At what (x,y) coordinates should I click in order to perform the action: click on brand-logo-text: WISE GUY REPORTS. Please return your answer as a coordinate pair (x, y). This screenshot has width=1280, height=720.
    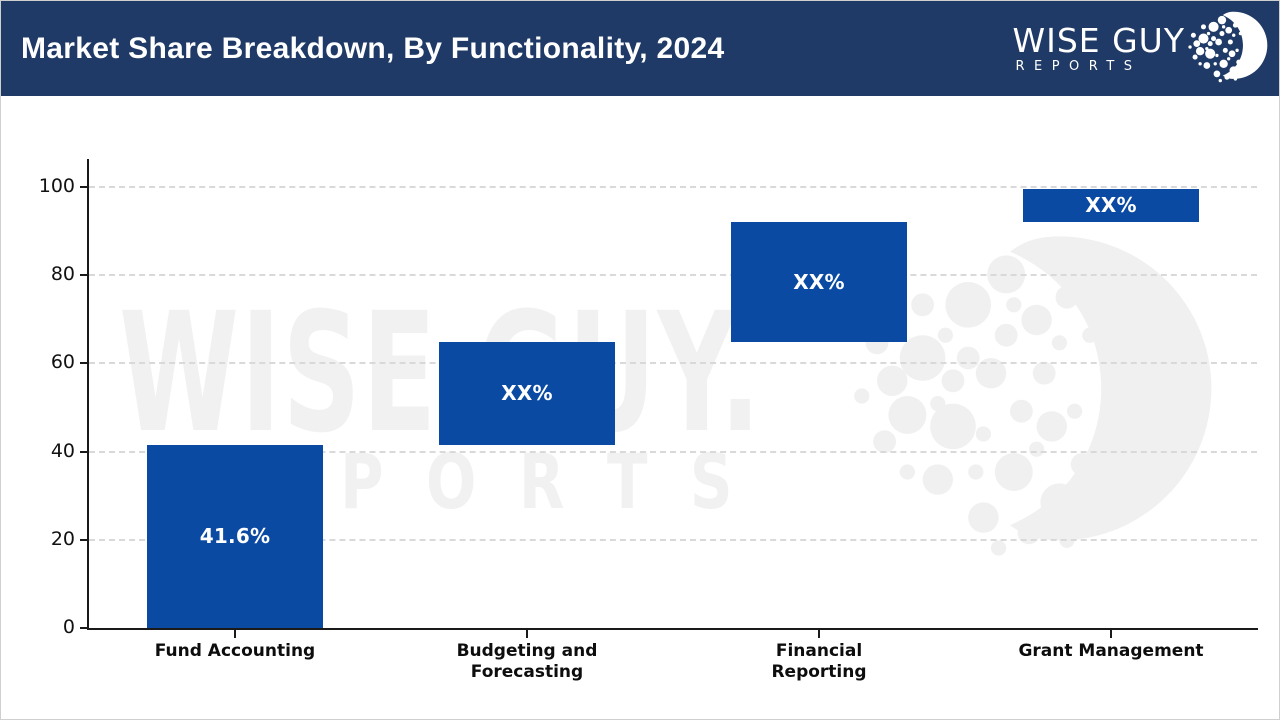
    Looking at the image, I should click on (1098, 48).